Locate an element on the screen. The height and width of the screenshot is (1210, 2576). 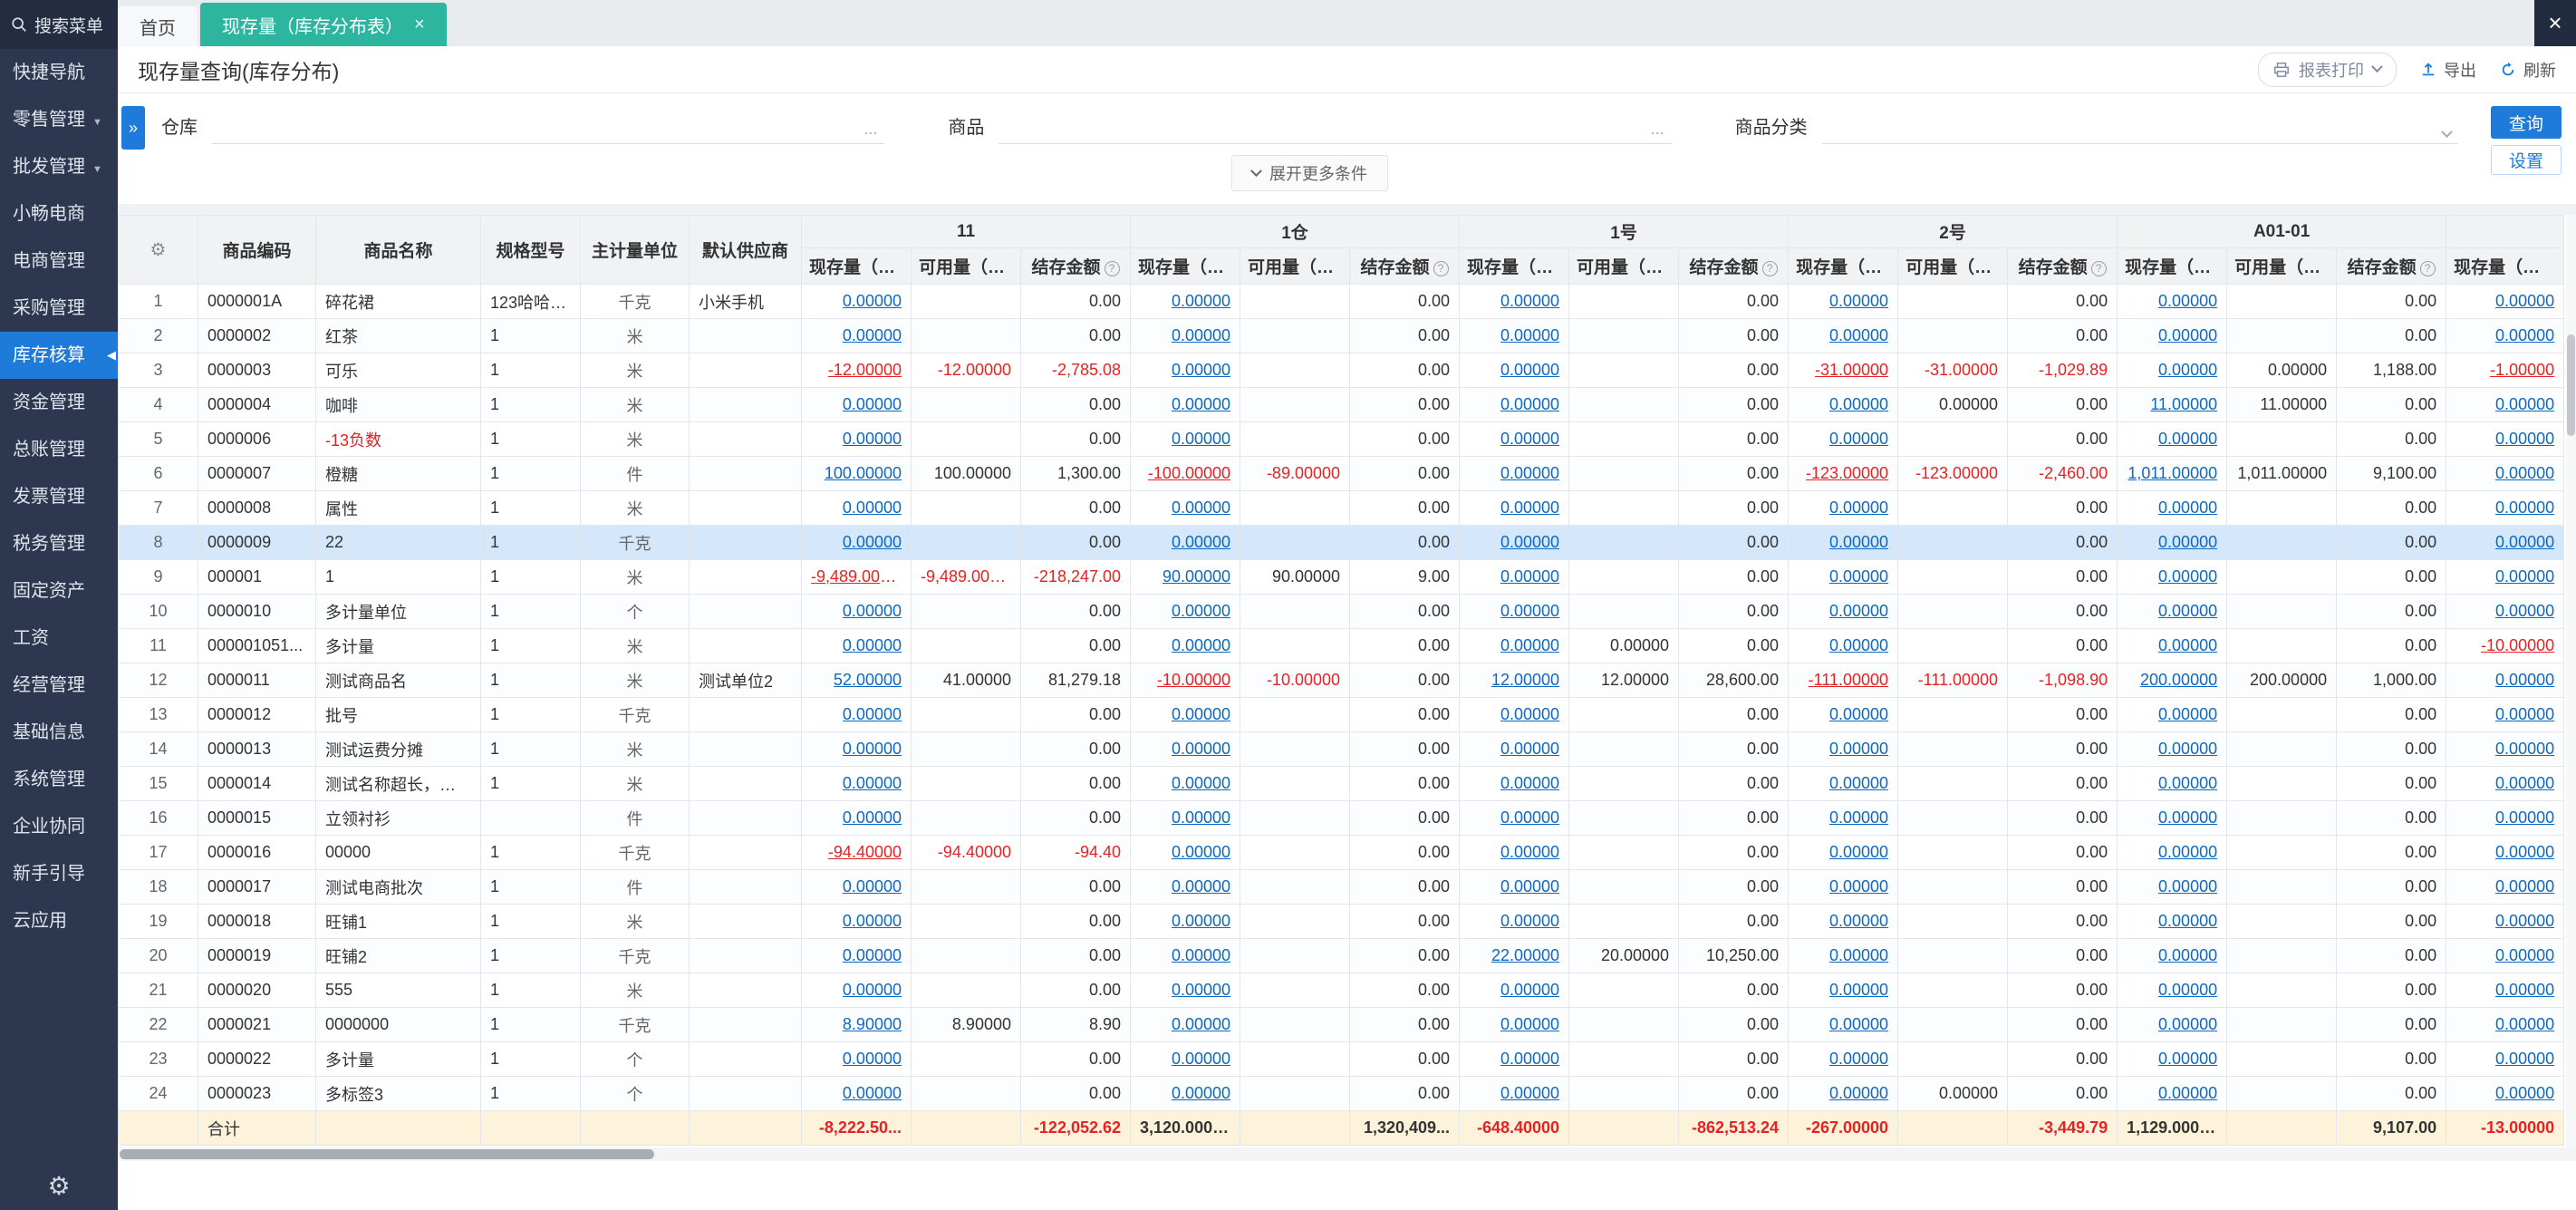
stock-qty-link: -1.00000 is located at coordinates (2505, 370).